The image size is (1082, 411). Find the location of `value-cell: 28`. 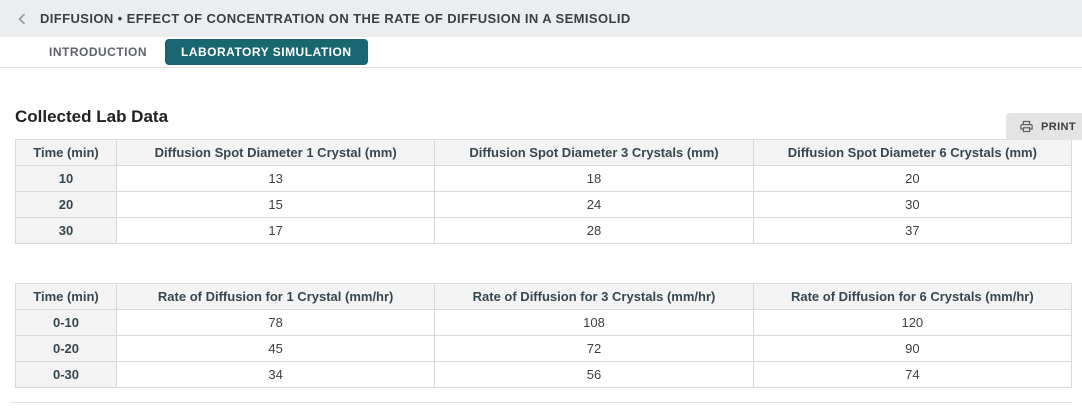

value-cell: 28 is located at coordinates (594, 230).